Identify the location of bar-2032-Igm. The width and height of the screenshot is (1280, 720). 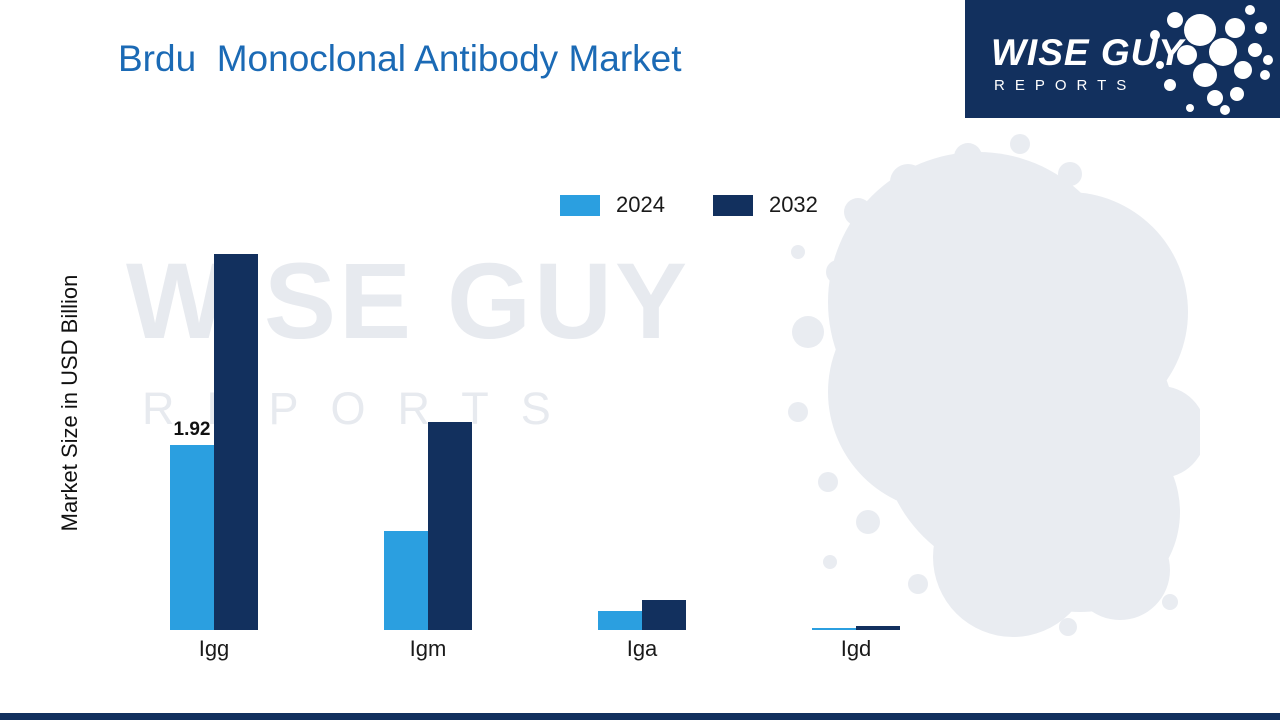
(450, 526).